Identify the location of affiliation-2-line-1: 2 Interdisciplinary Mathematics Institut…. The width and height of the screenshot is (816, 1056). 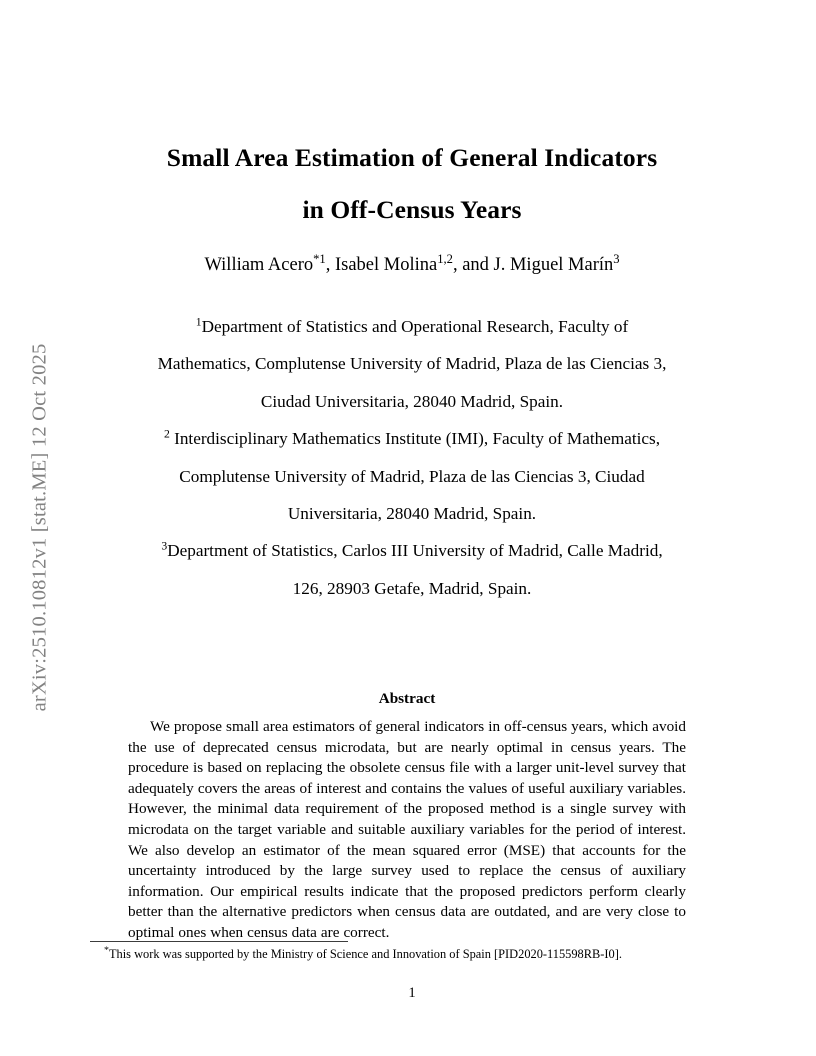
(412, 438).